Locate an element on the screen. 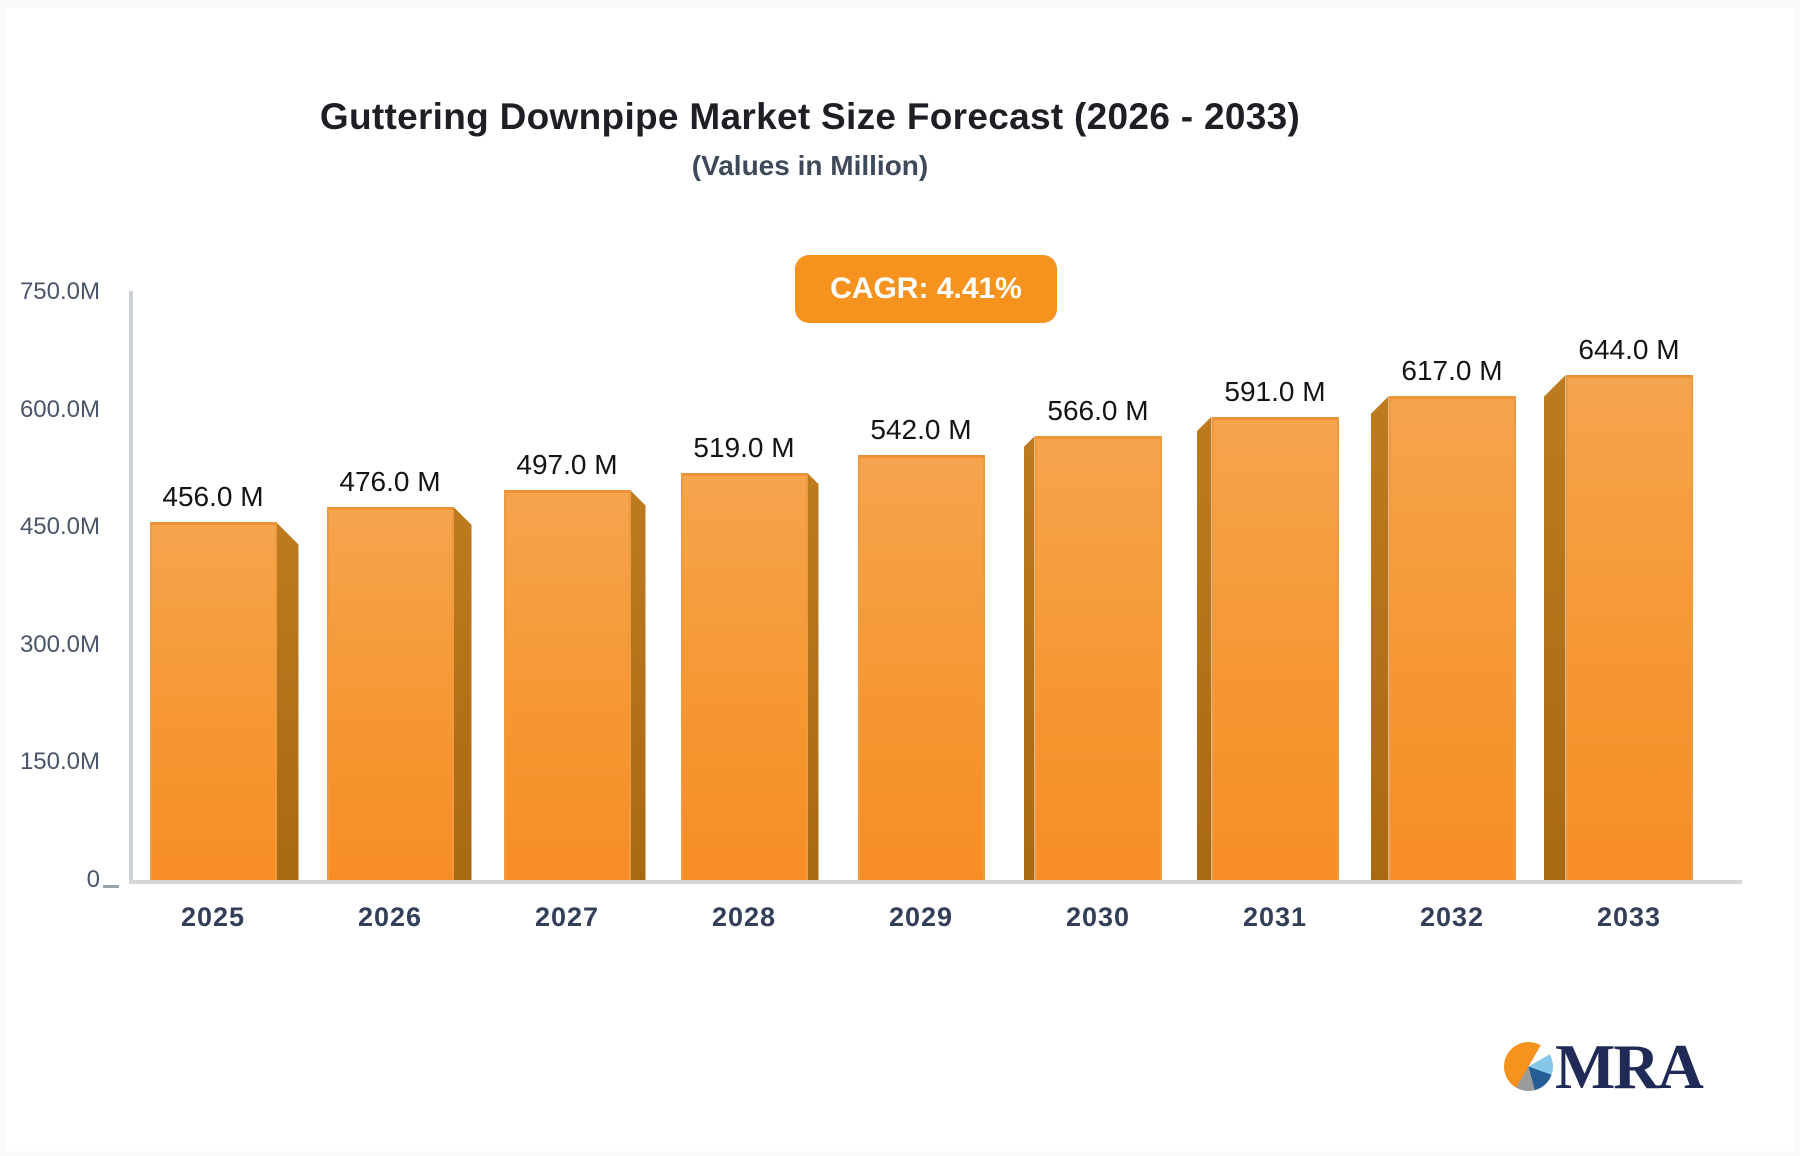 This screenshot has width=1800, height=1156. cagr-badge: CAGR: 4.41% is located at coordinates (926, 289).